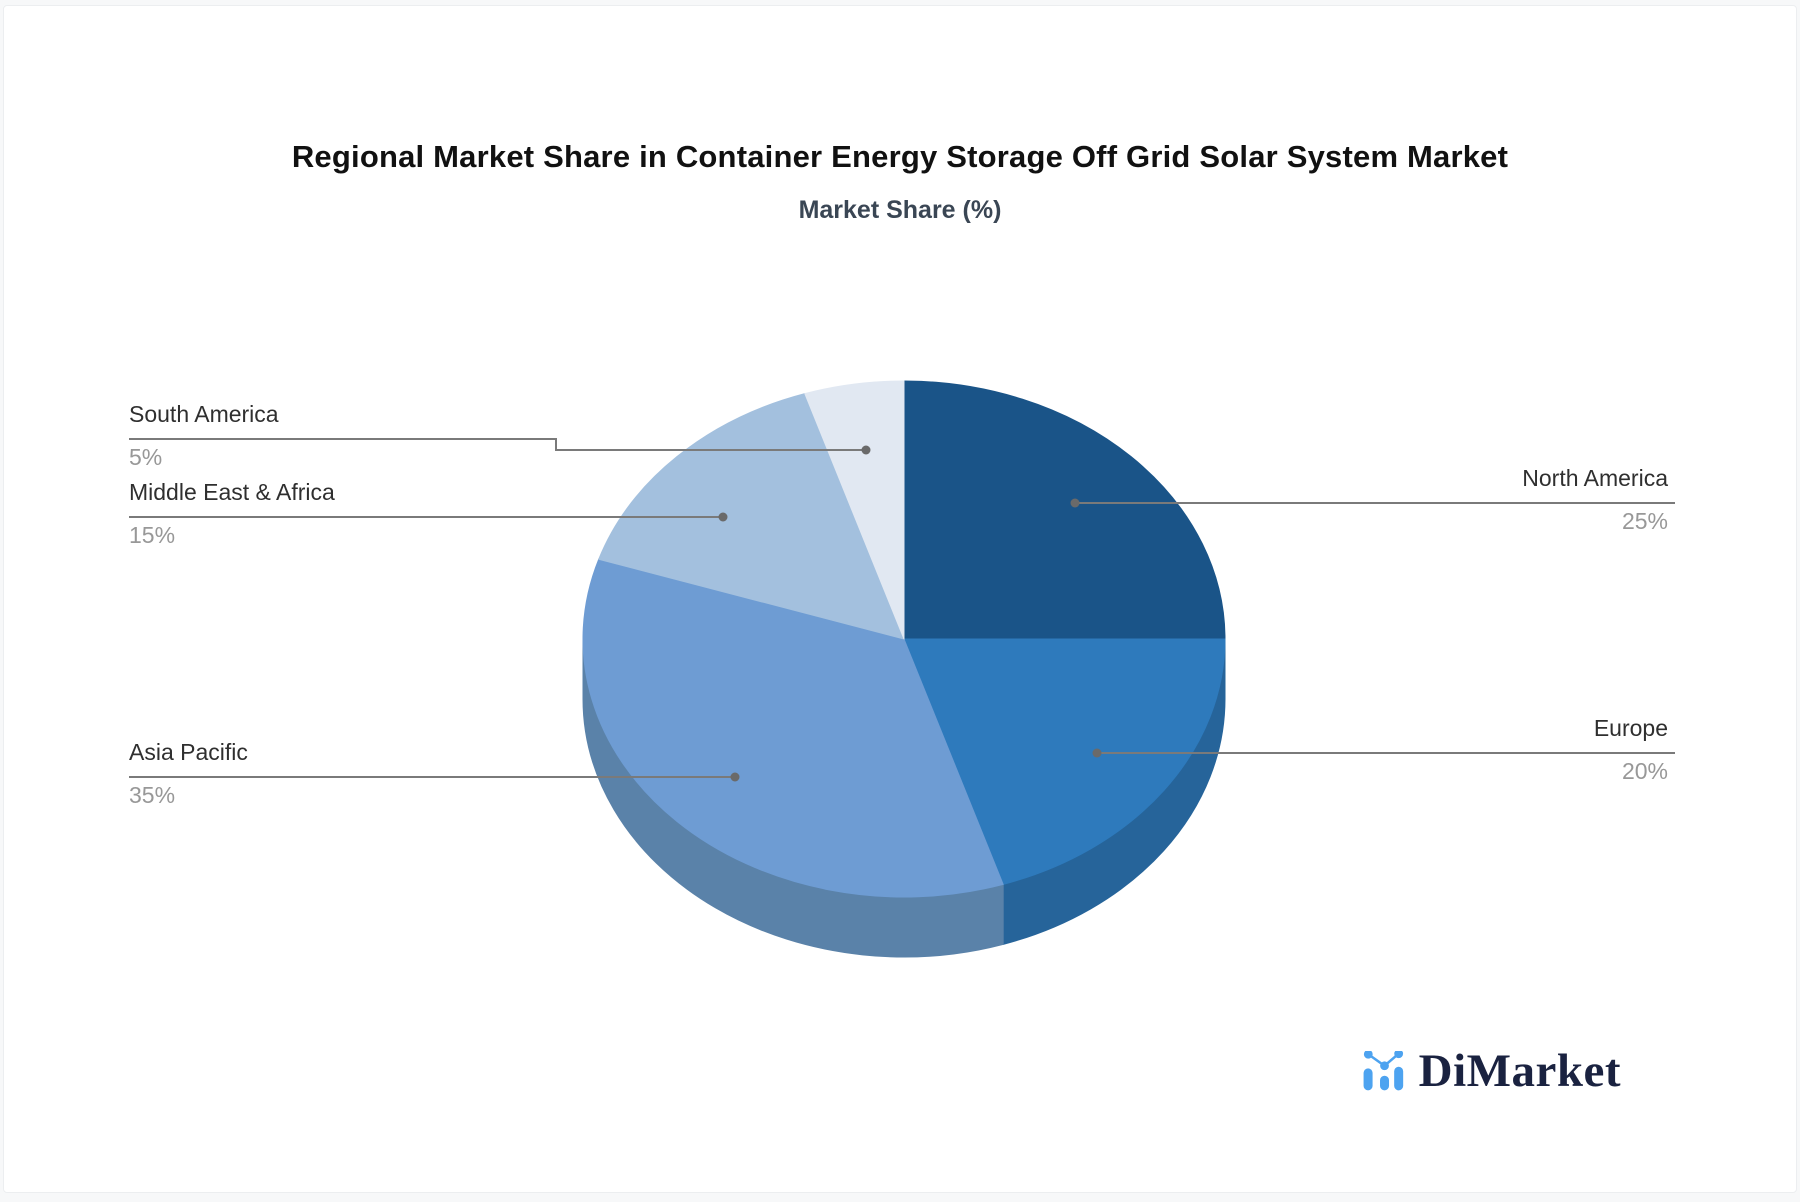  What do you see at coordinates (1097, 753) in the screenshot?
I see `leader-dot-europe` at bounding box center [1097, 753].